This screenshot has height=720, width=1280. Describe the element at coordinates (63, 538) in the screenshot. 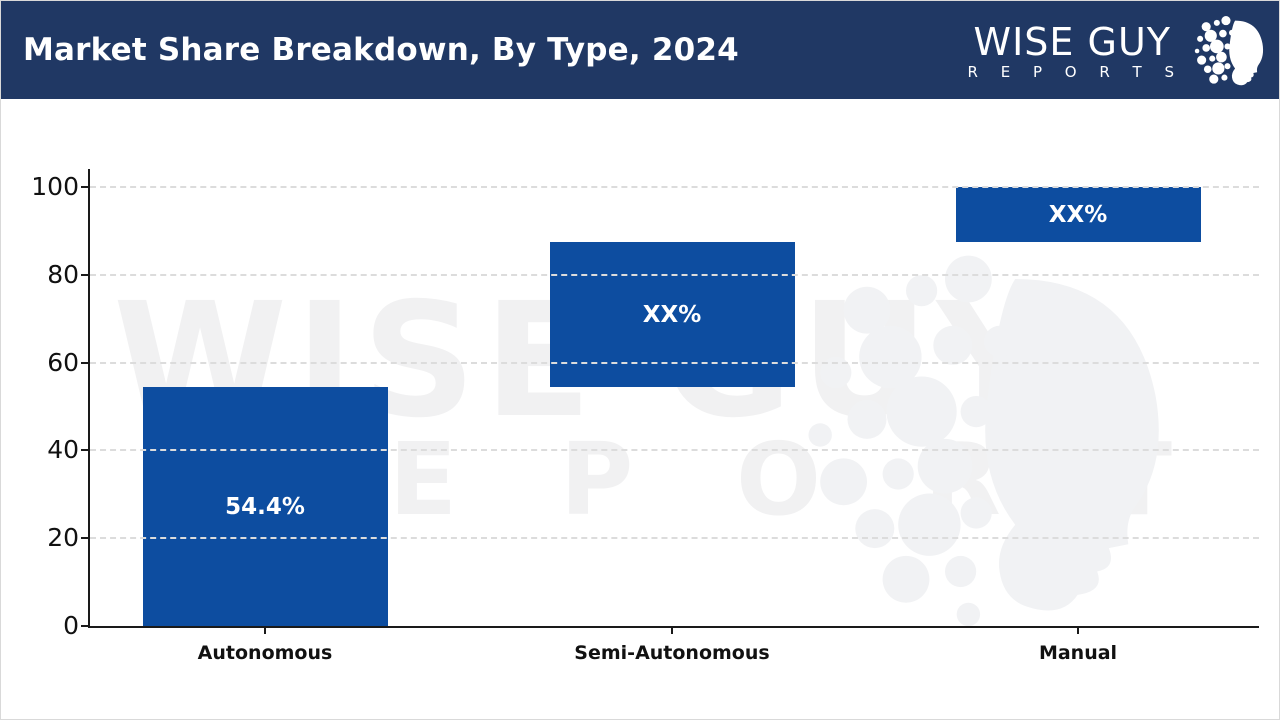

I see `yaxis-tick-label: 20` at that location.